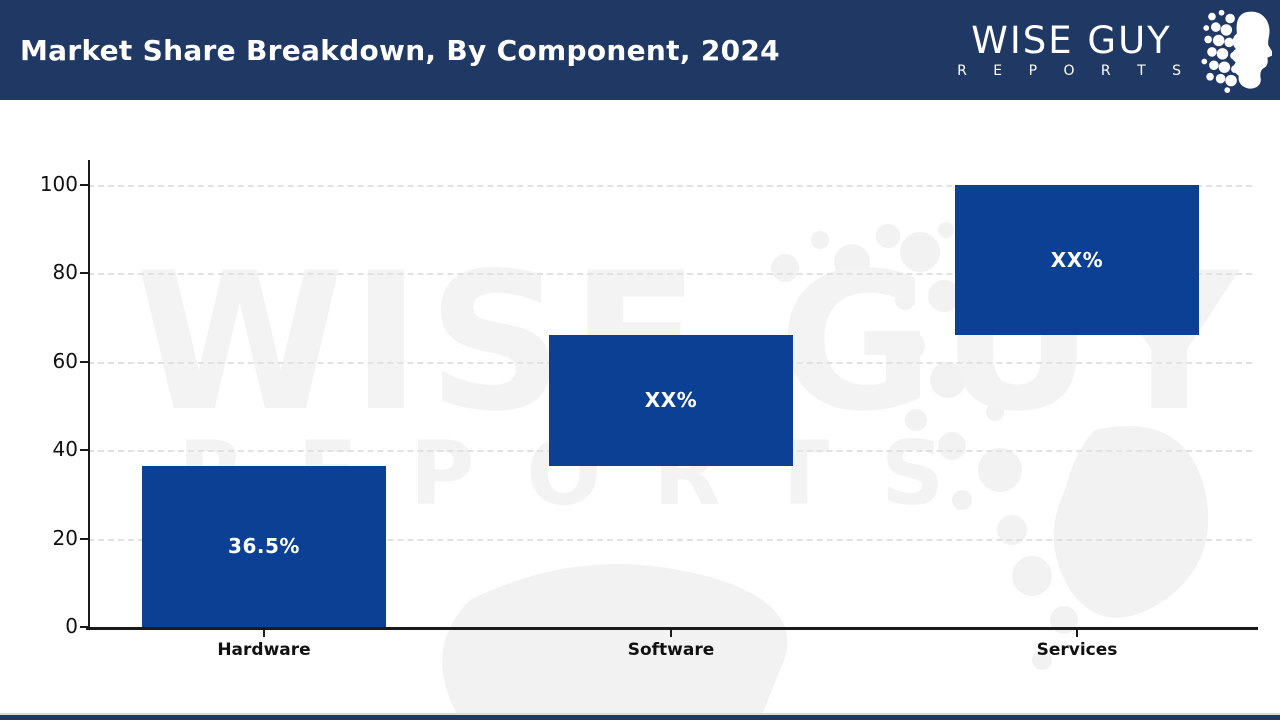 Image resolution: width=1280 pixels, height=720 pixels. I want to click on logo-wordmark: WISE GUY, so click(1071, 40).